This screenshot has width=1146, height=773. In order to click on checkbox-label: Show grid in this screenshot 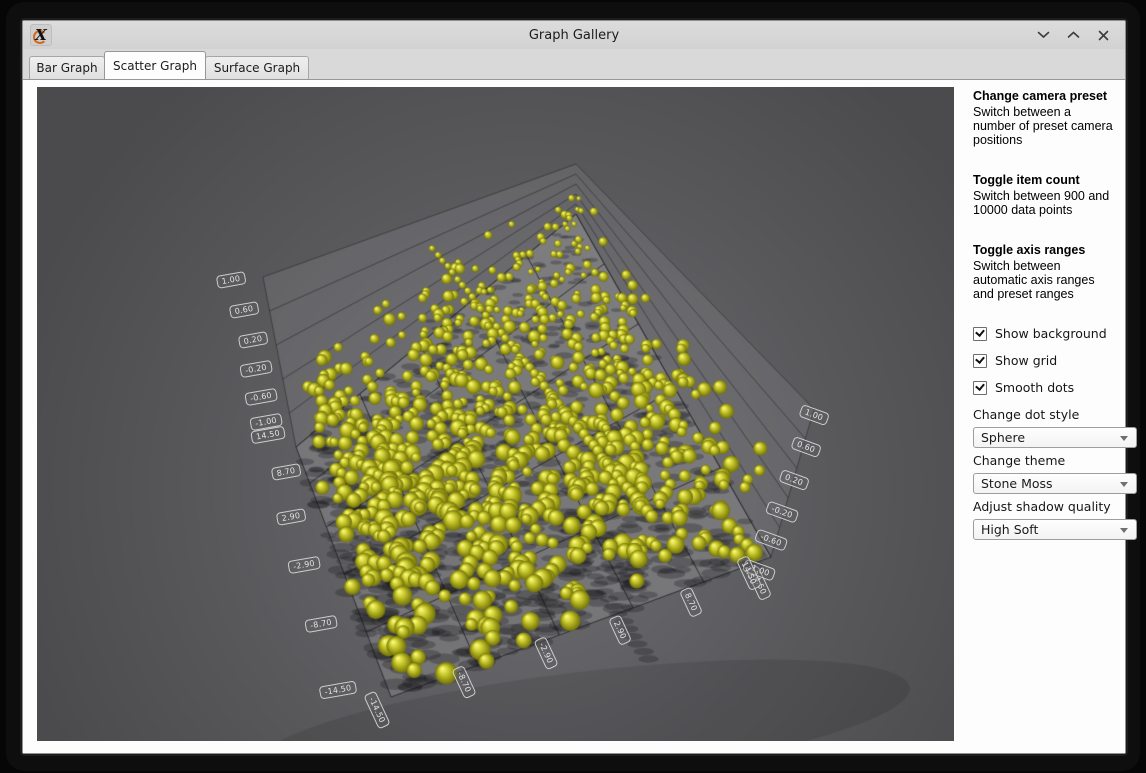, I will do `click(1026, 360)`.